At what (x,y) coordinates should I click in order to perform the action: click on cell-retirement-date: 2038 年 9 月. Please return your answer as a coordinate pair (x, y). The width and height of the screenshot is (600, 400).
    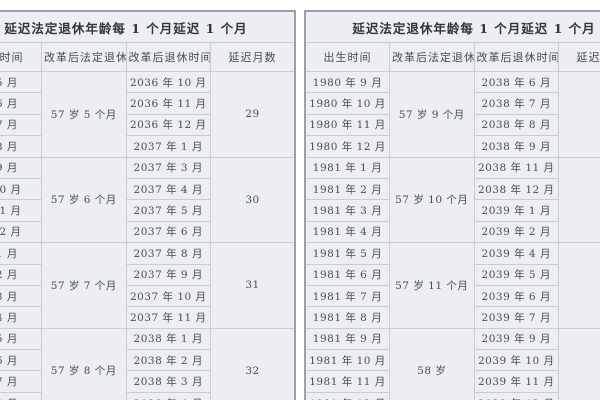
    Looking at the image, I should click on (516, 146).